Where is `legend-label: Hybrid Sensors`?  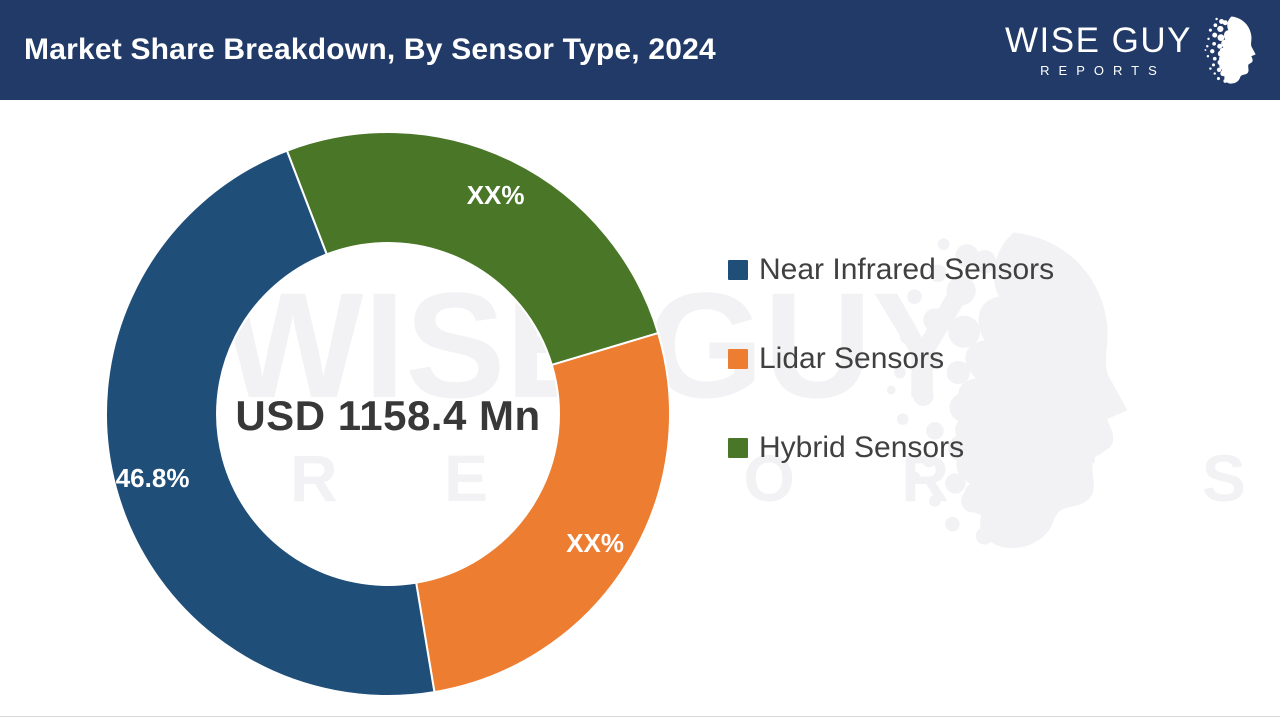 legend-label: Hybrid Sensors is located at coordinates (862, 447).